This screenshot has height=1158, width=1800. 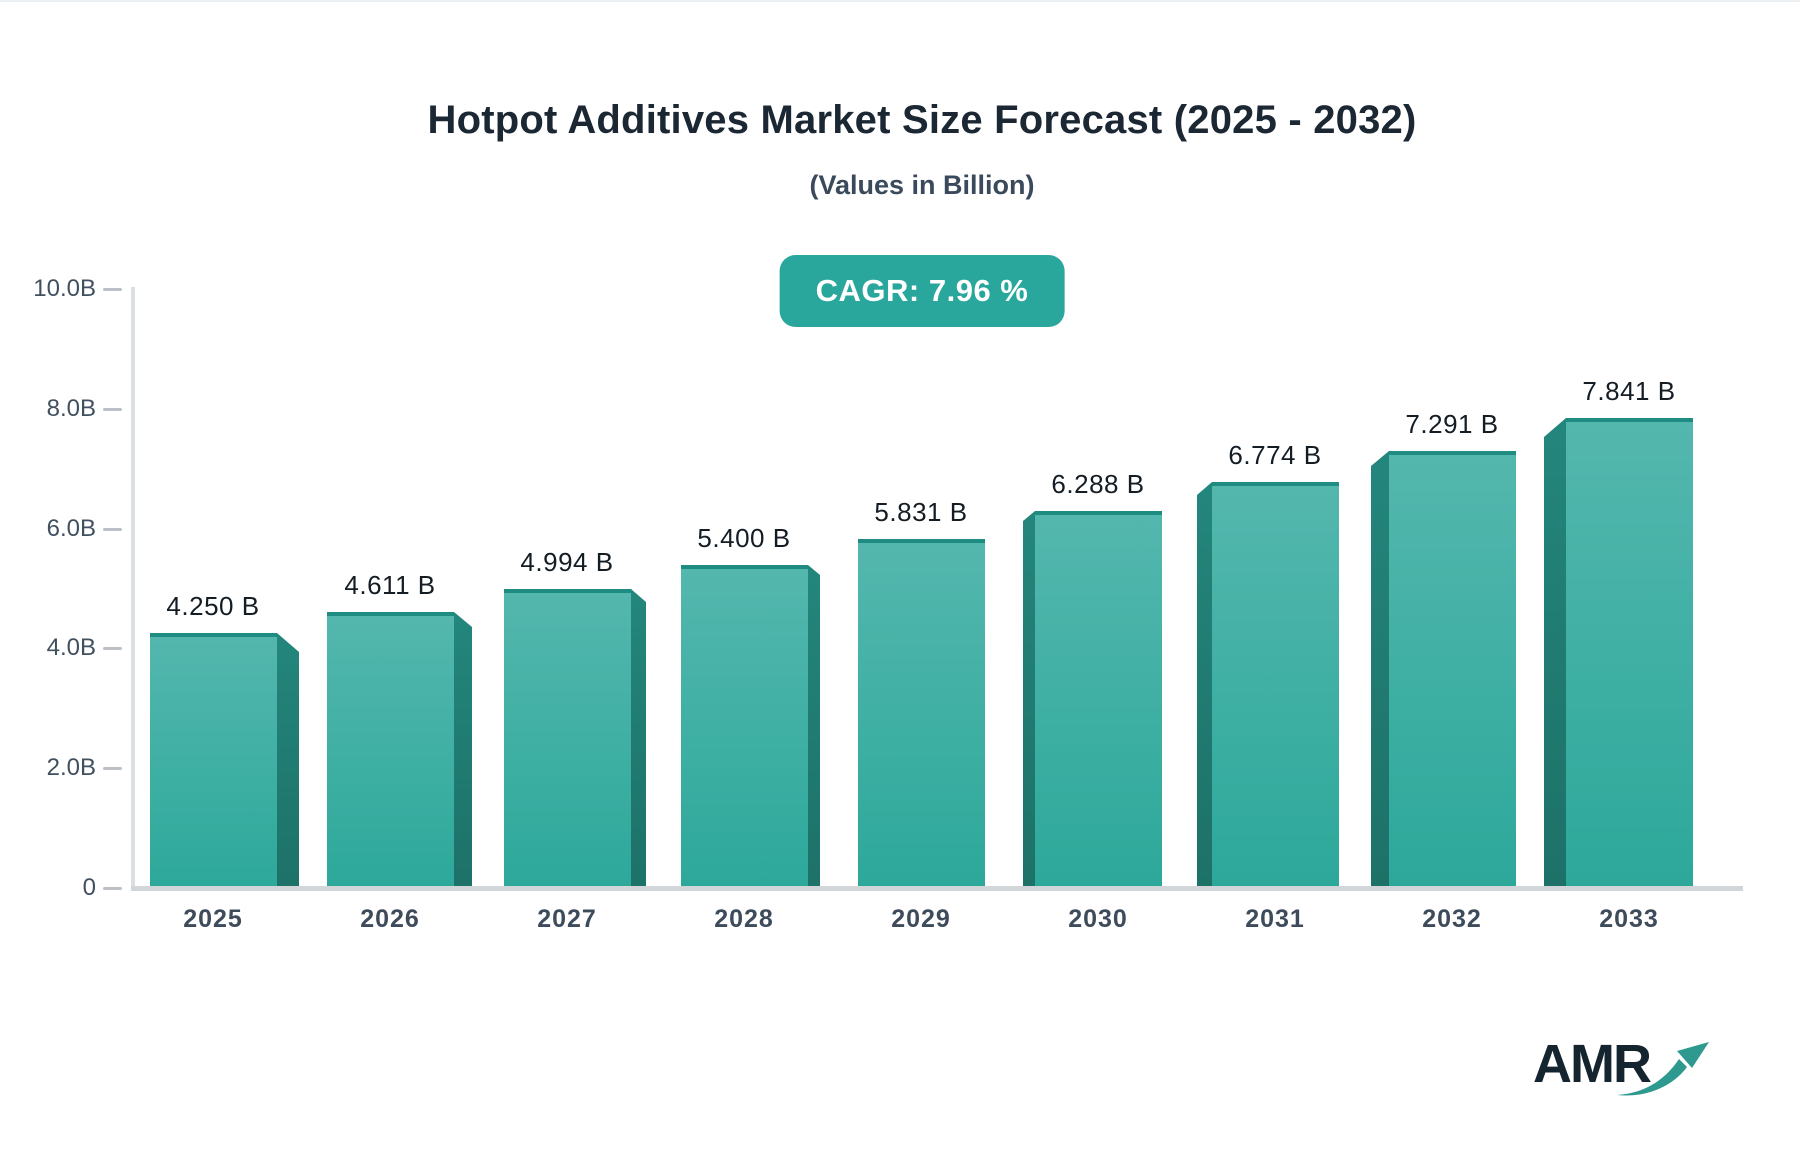 What do you see at coordinates (922, 291) in the screenshot?
I see `cagr-badge: CAGR: 7.96 %` at bounding box center [922, 291].